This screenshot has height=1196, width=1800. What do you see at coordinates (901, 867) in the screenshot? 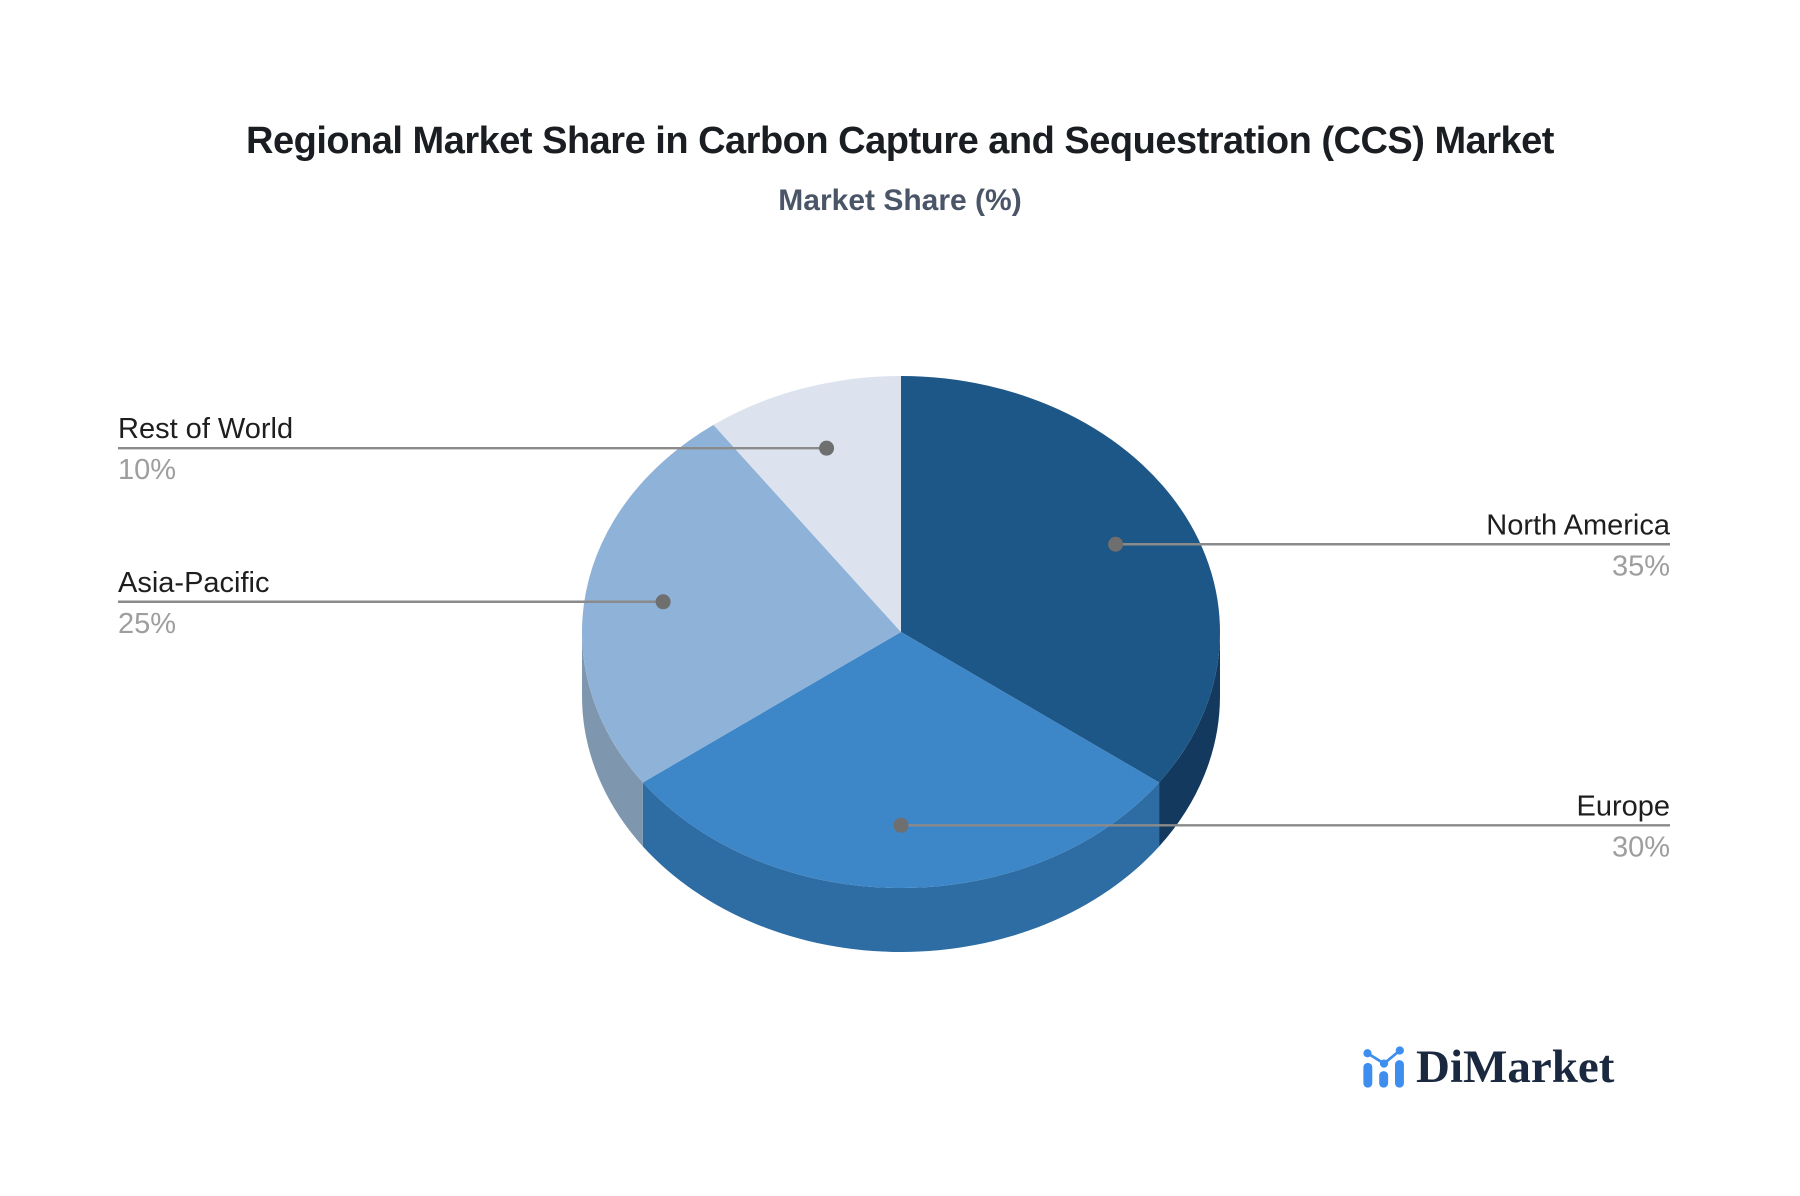
I see `pie-slice-side-europe` at bounding box center [901, 867].